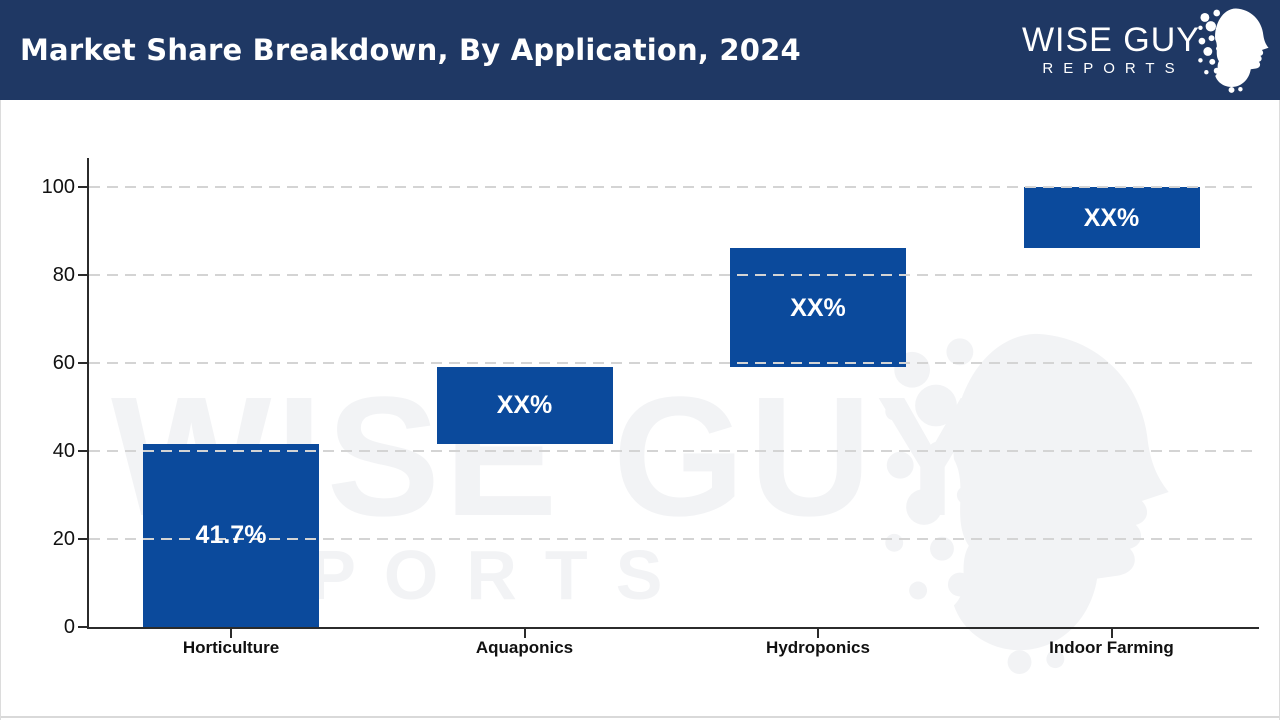 This screenshot has width=1280, height=720. I want to click on bar-value-label: 41.7%, so click(231, 535).